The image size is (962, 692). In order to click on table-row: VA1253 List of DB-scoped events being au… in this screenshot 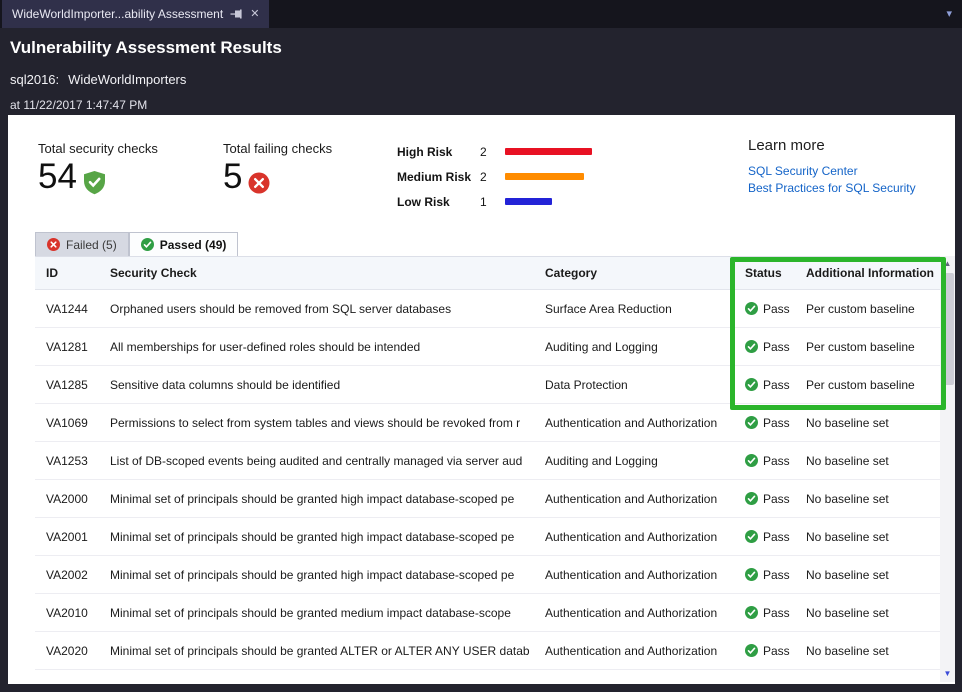, I will do `click(487, 461)`.